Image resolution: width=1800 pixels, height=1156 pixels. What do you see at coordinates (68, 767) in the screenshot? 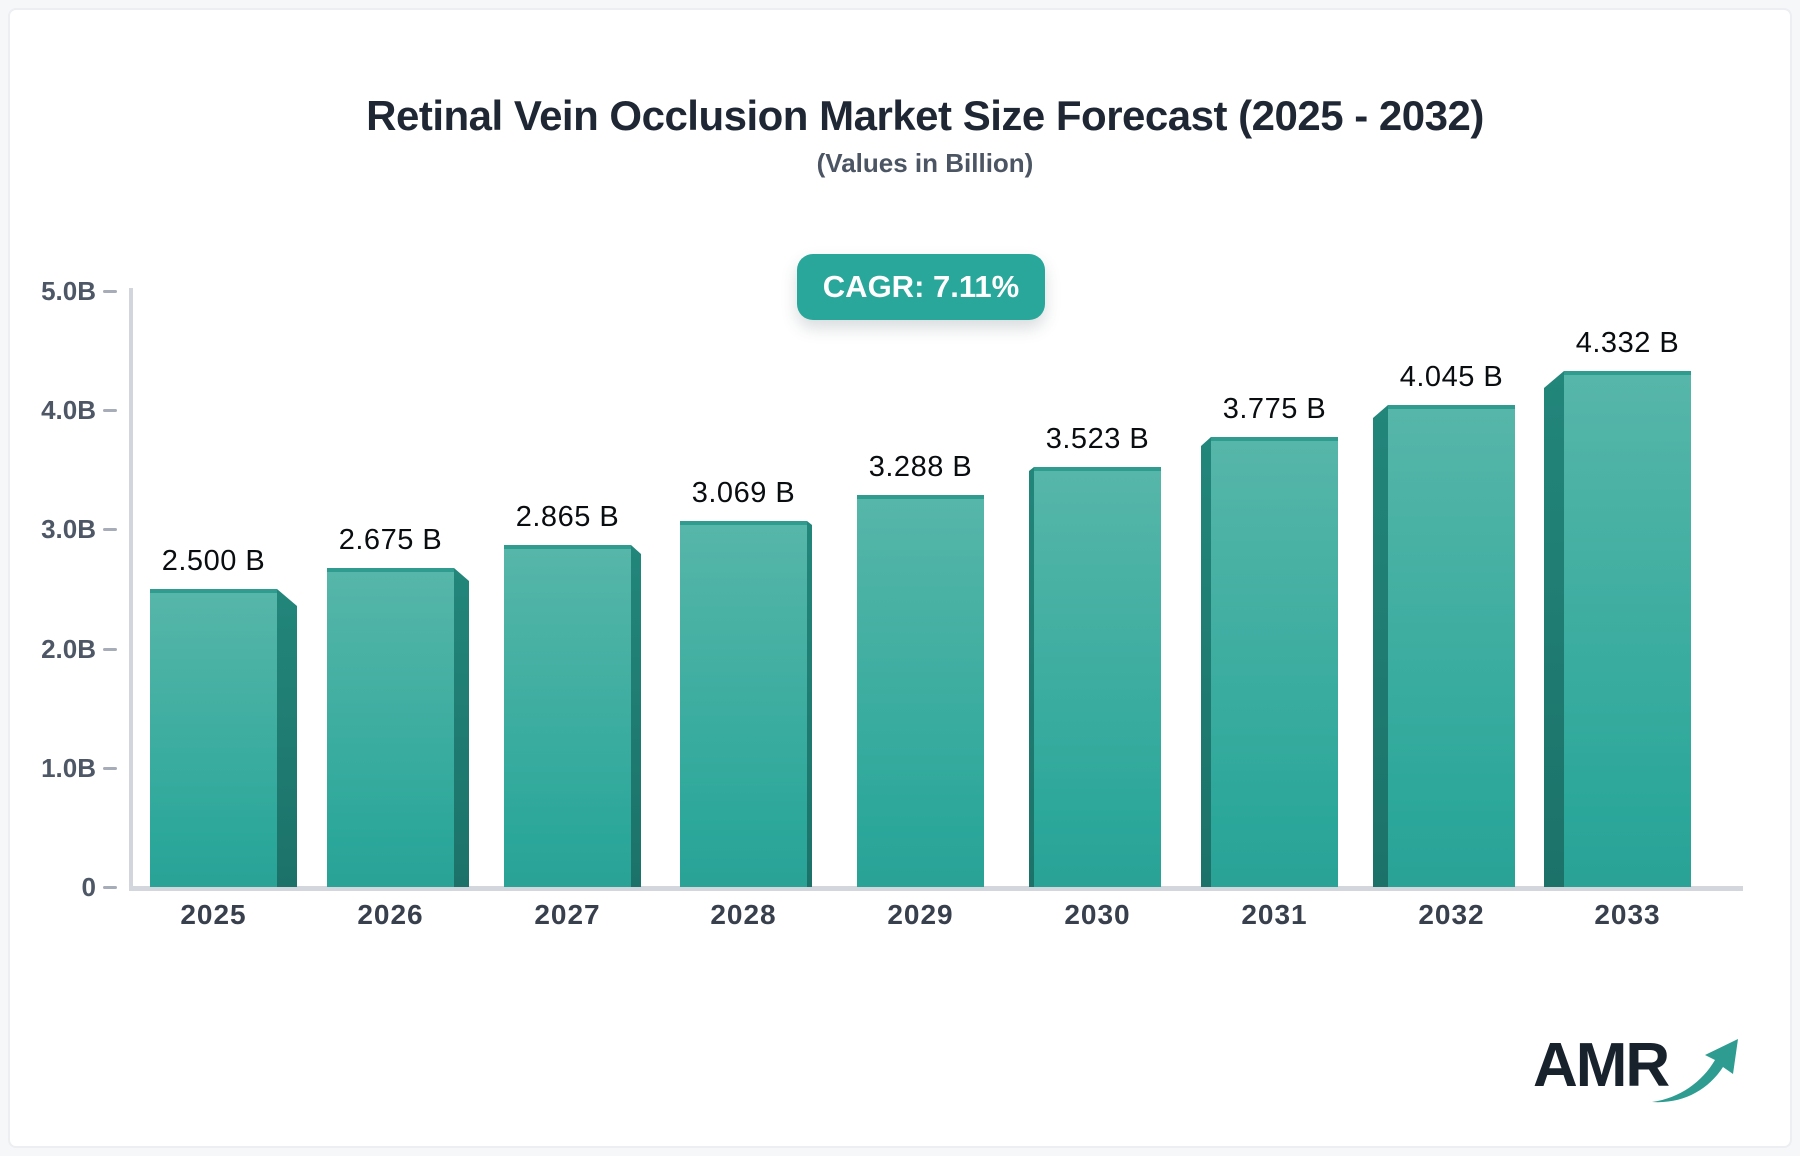
I see `y-axis-tick-label: 1.0B` at bounding box center [68, 767].